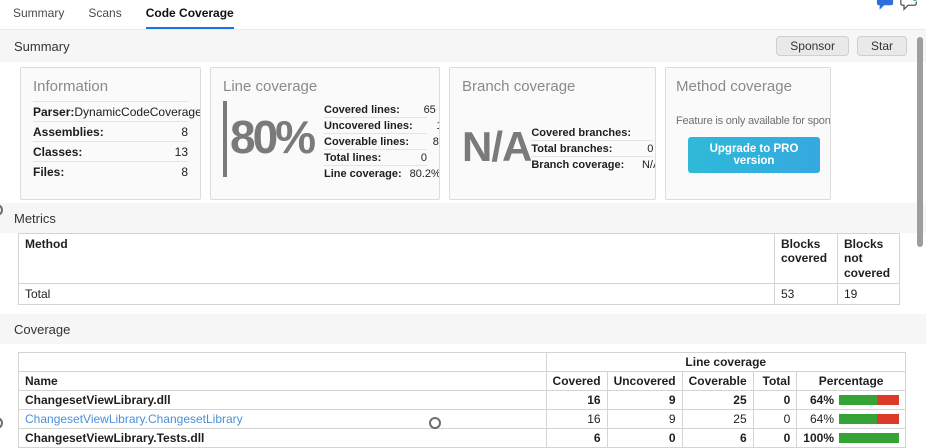 Image resolution: width=926 pixels, height=448 pixels. I want to click on stat-row: Line coverage: 80.2%, so click(381, 173).